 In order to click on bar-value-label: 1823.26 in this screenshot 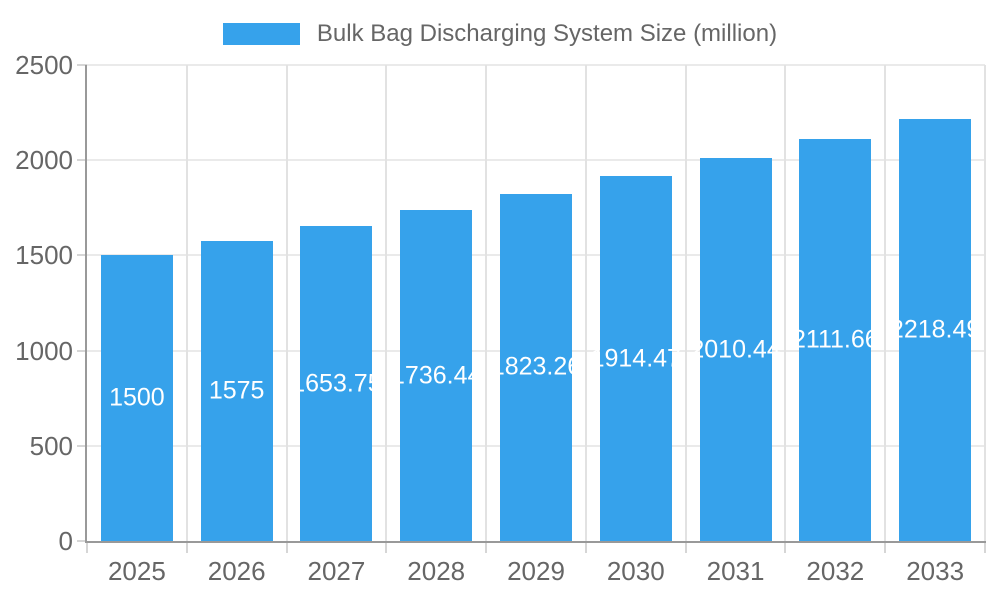, I will do `click(536, 366)`.